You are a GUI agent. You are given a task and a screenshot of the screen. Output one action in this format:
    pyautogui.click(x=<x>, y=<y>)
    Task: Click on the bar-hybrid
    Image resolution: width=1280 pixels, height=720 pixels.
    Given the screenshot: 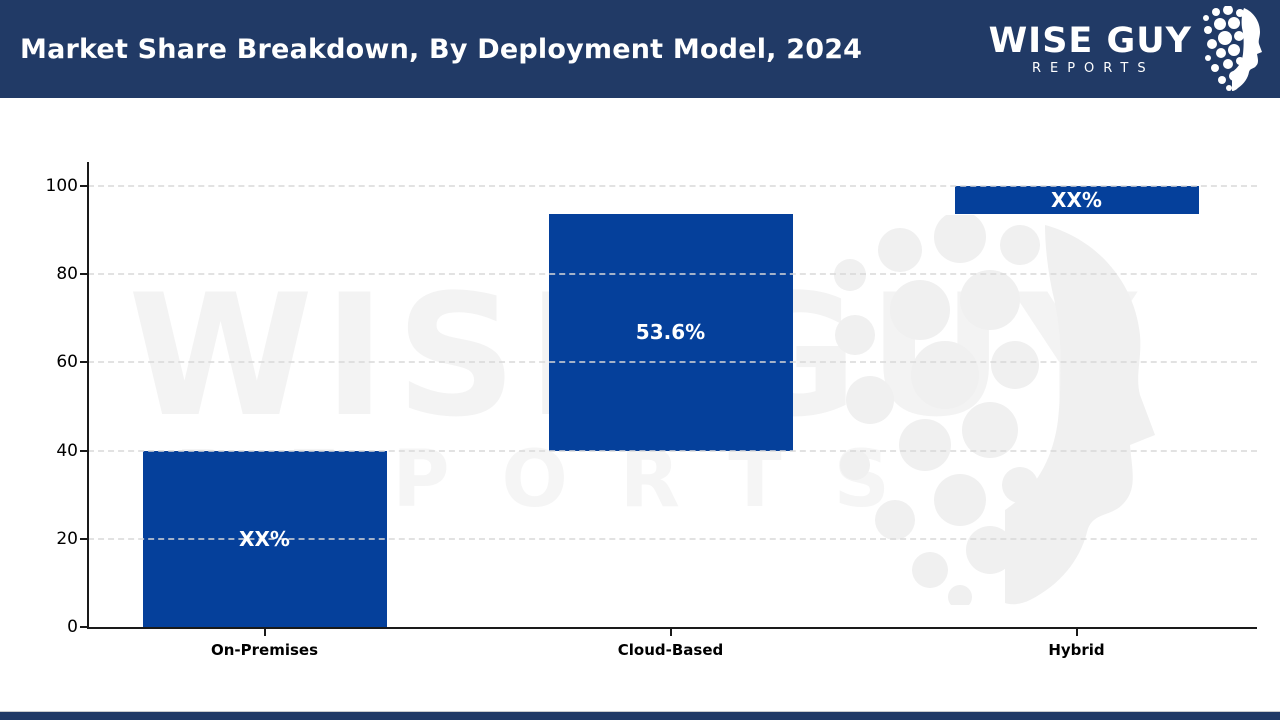 What is the action you would take?
    pyautogui.click(x=1076, y=200)
    